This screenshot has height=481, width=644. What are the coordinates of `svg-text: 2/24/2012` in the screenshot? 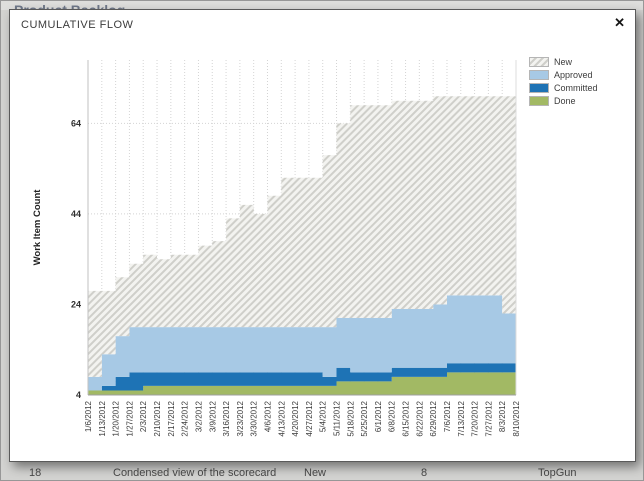 It's located at (185, 418).